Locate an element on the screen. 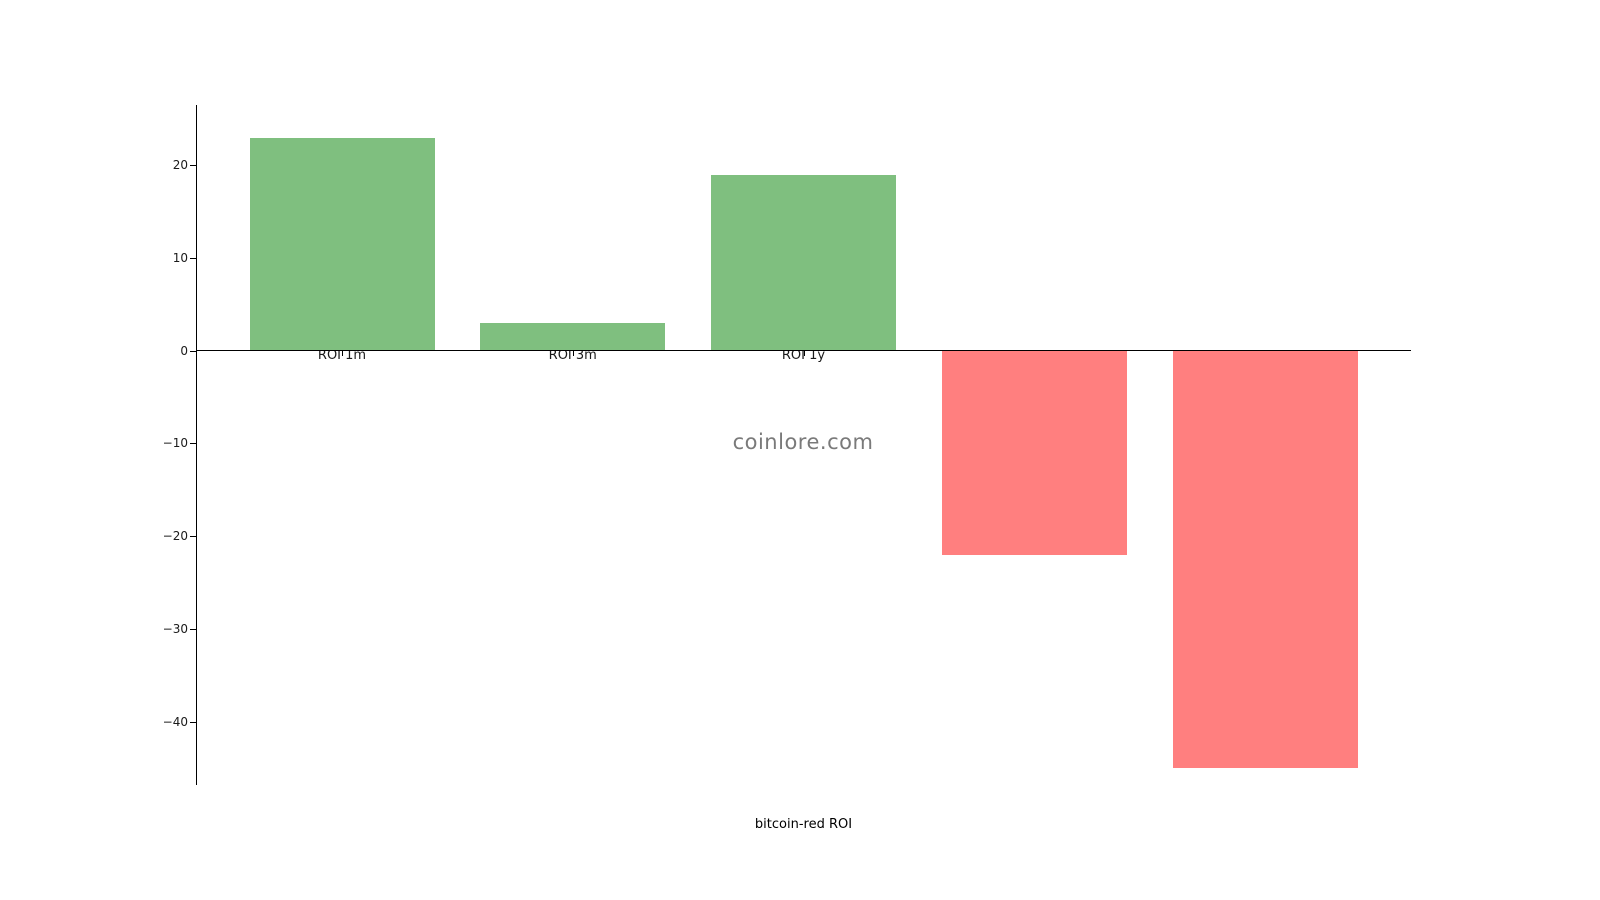 The width and height of the screenshot is (1600, 900). chart-title: bitcoin-red ROI is located at coordinates (803, 824).